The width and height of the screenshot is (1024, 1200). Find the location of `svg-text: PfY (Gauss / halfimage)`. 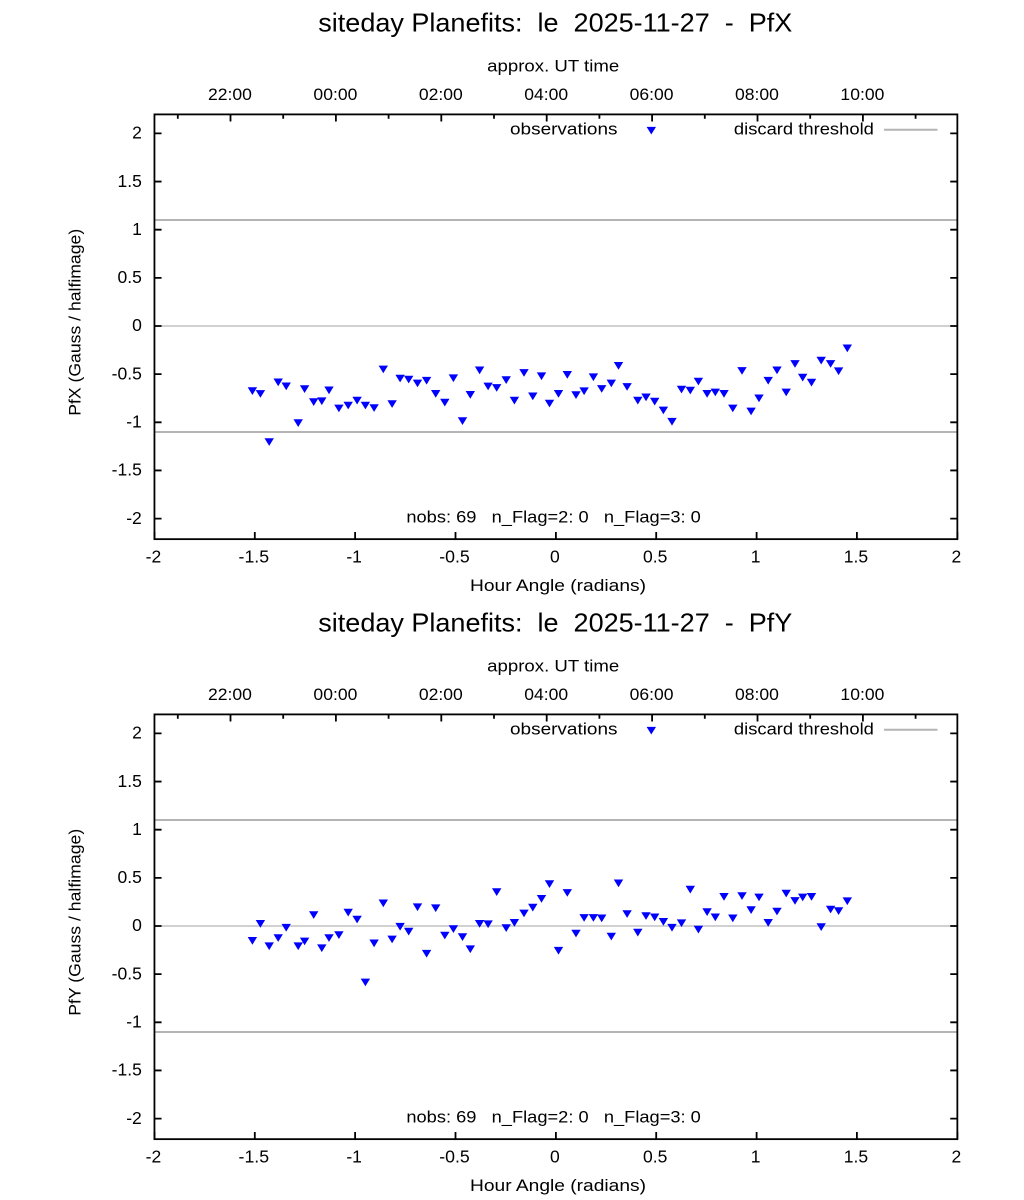

svg-text: PfY (Gauss / halfimage) is located at coordinates (75, 922).